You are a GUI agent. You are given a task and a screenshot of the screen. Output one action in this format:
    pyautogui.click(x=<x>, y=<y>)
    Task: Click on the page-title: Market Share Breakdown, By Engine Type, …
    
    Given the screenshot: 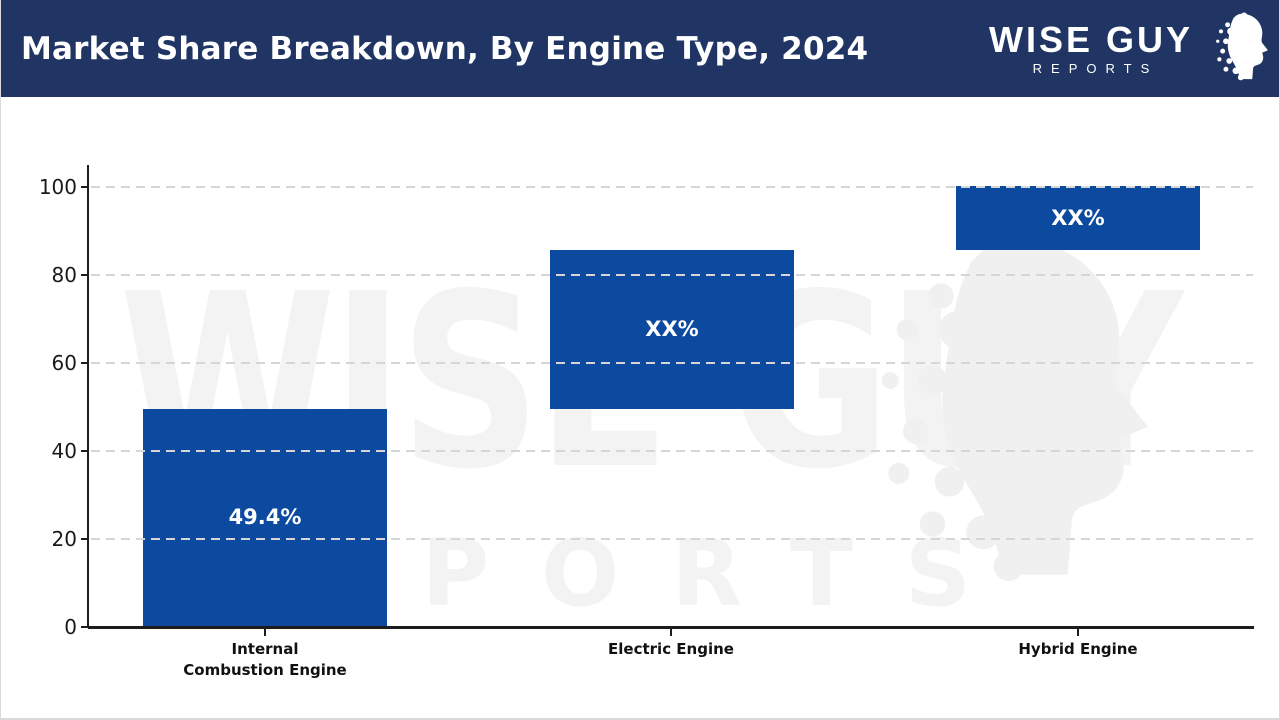 What is the action you would take?
    pyautogui.click(x=445, y=48)
    